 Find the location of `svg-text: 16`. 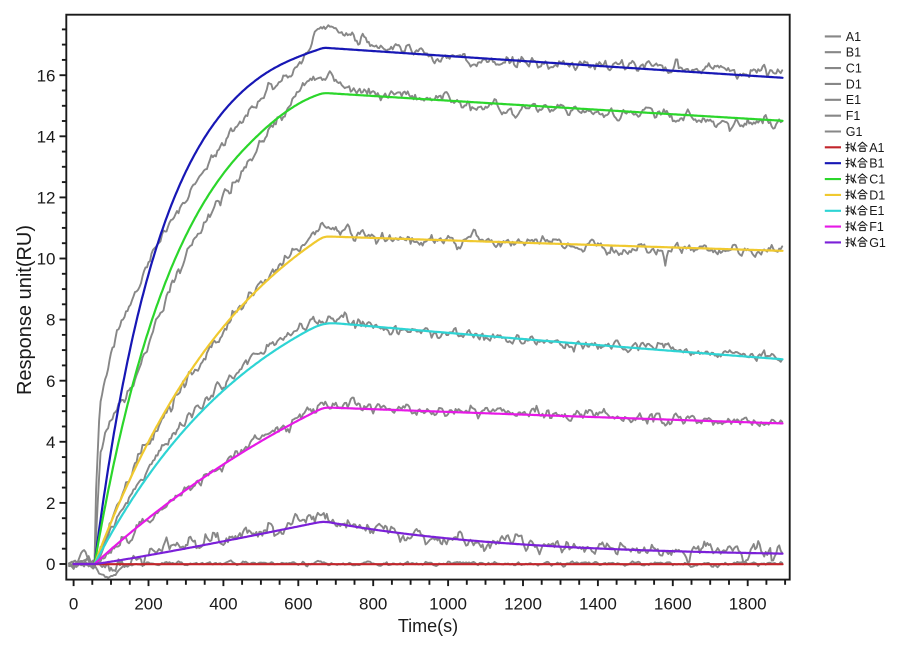

svg-text: 16 is located at coordinates (46, 75).